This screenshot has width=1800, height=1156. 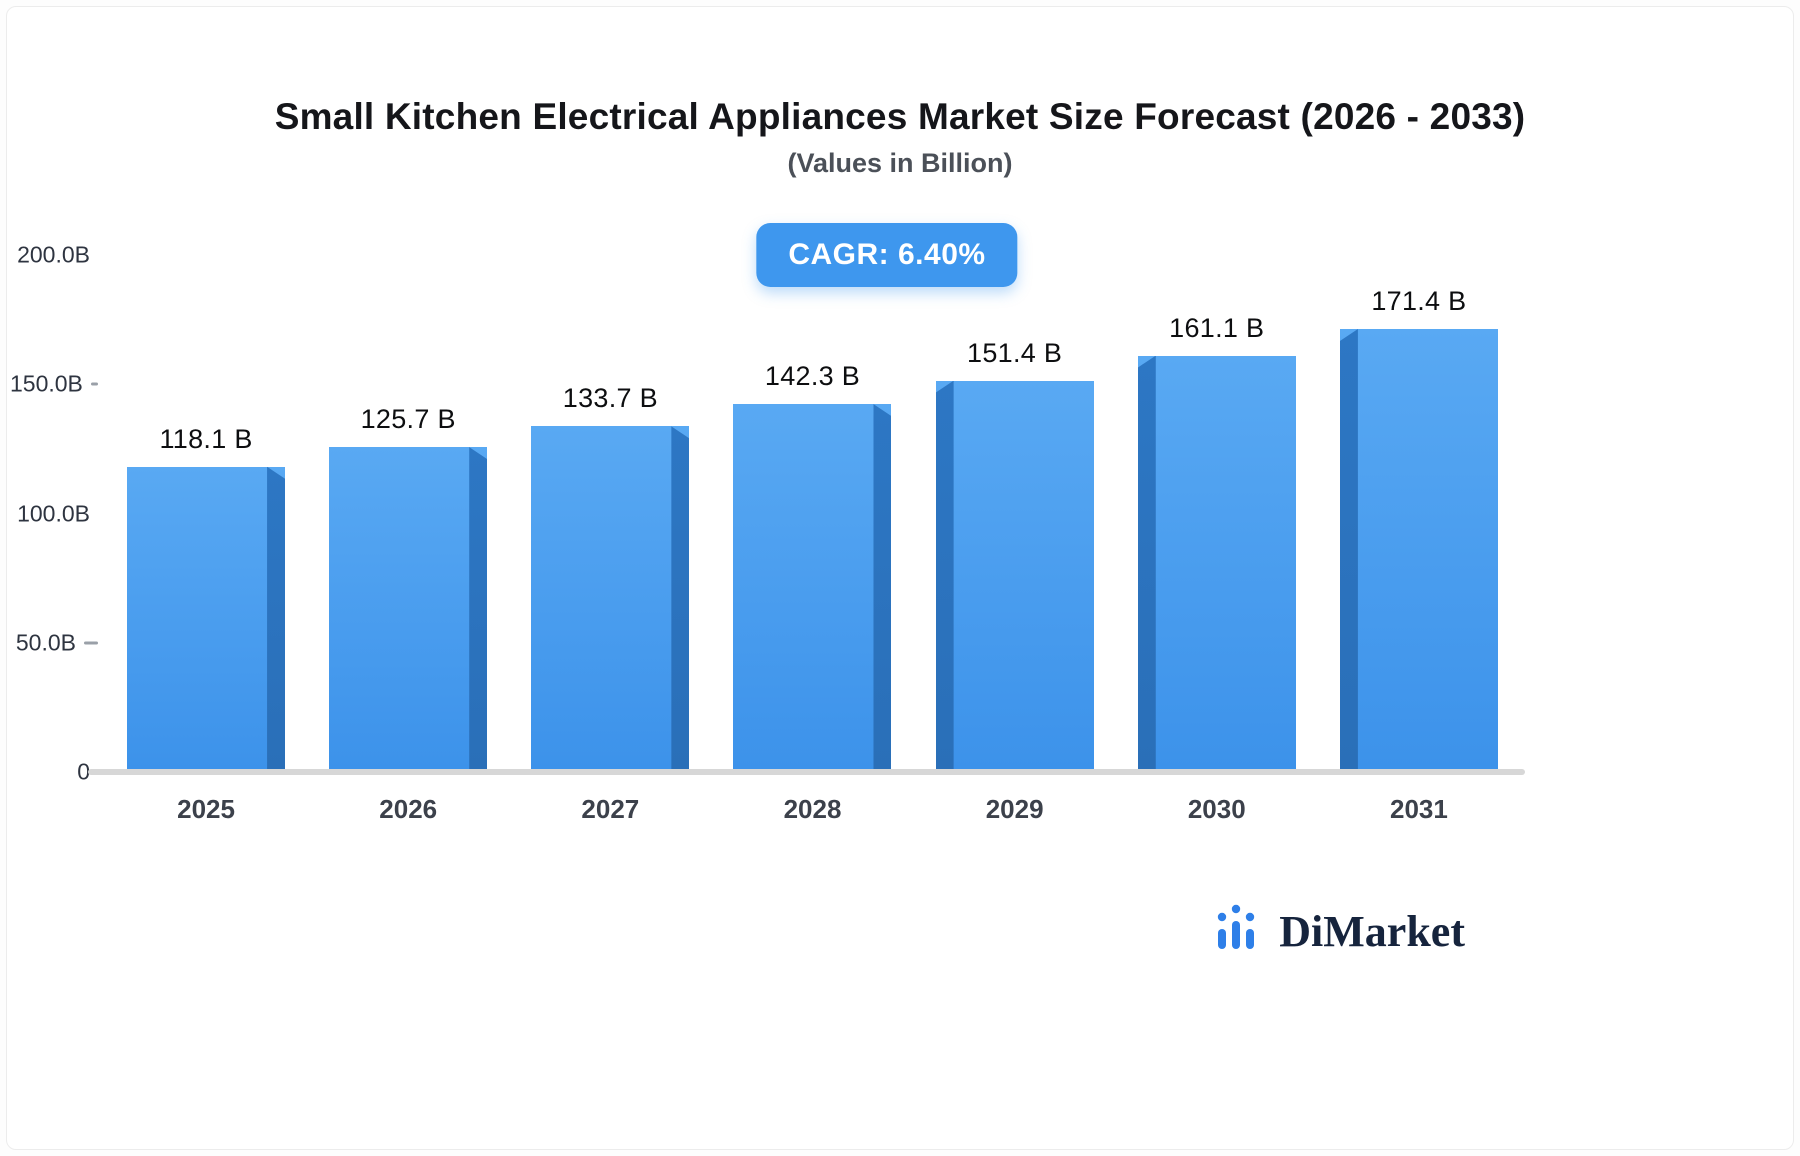 I want to click on bar-value-label: 142.3 B, so click(x=812, y=376).